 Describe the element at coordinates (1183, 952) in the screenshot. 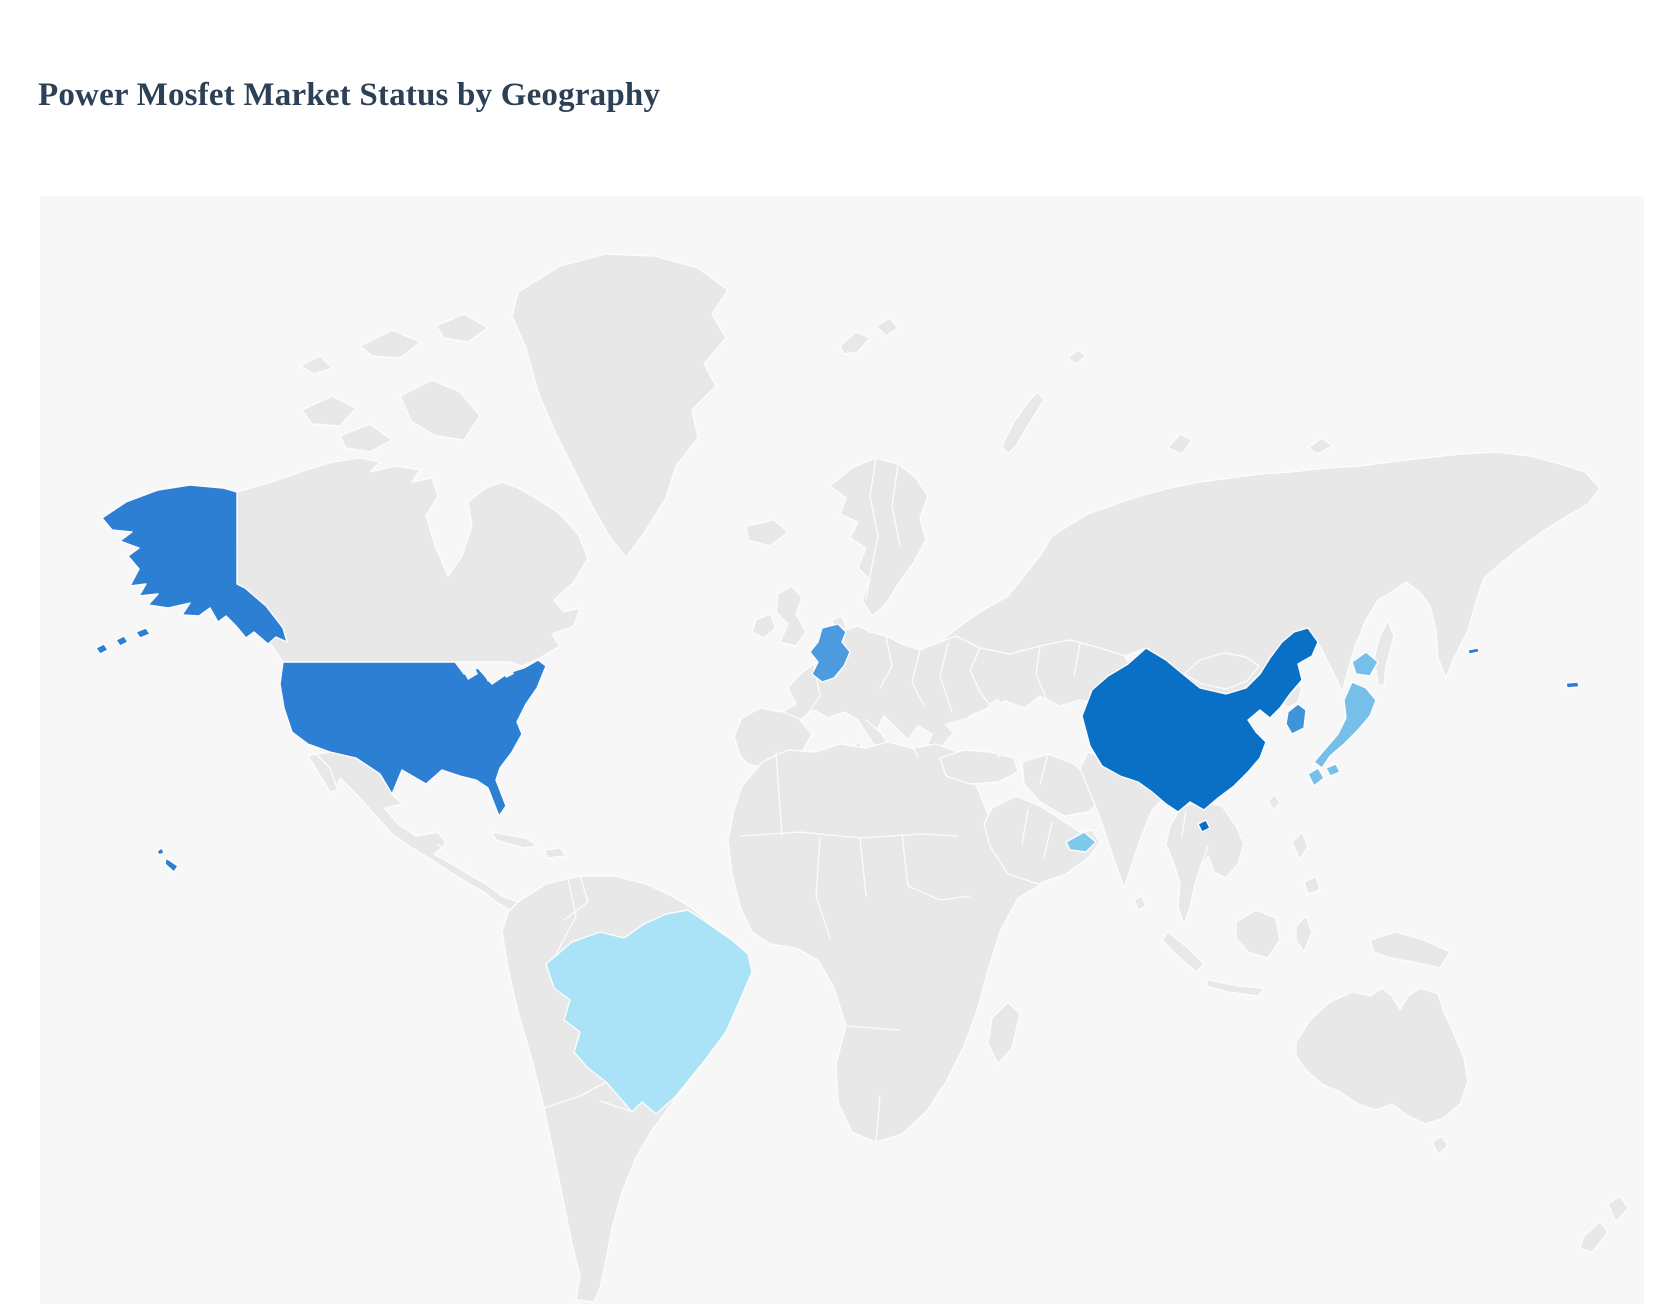

I see `island-sumatra` at that location.